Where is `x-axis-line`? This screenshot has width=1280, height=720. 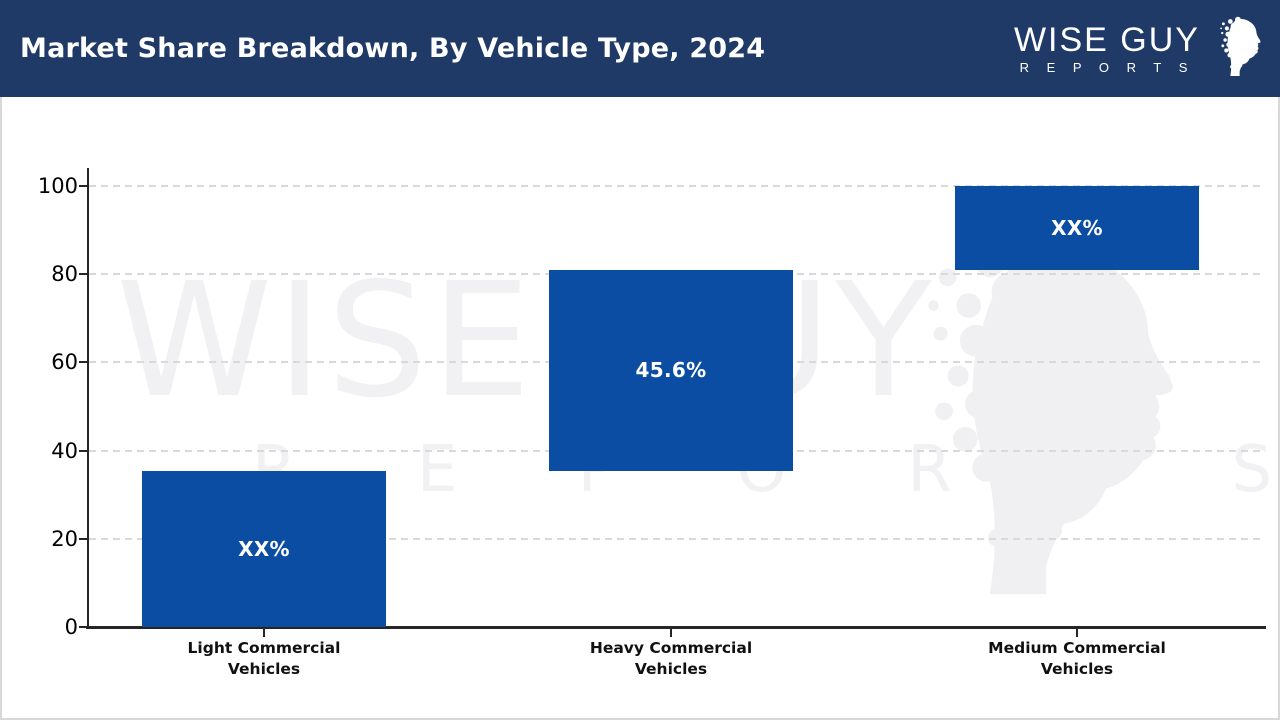 x-axis-line is located at coordinates (676, 627).